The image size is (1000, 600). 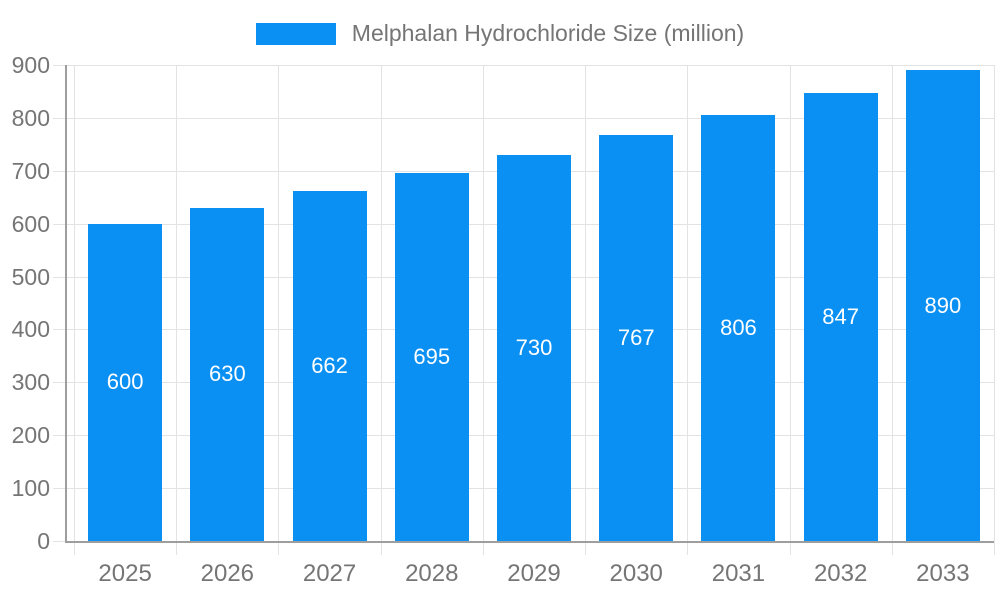 What do you see at coordinates (227, 573) in the screenshot?
I see `x-axis-tick-label: 2026` at bounding box center [227, 573].